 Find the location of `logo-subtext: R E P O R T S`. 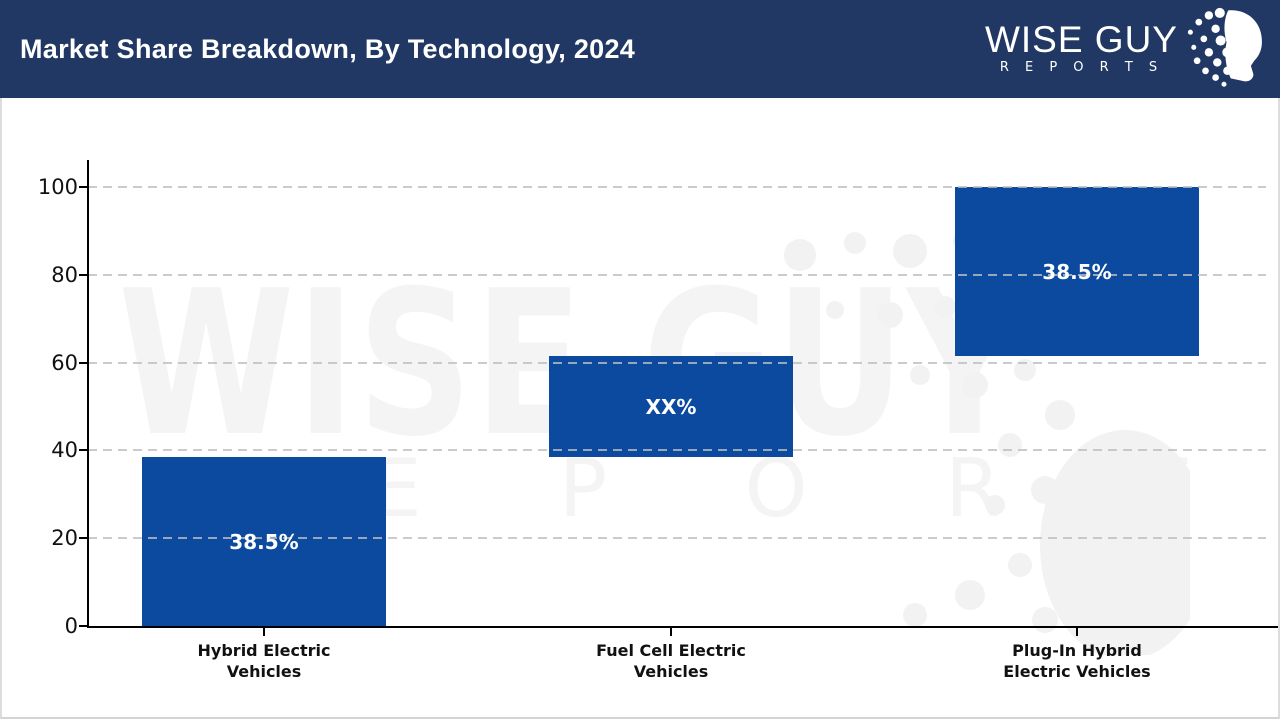

logo-subtext: R E P O R T S is located at coordinates (1081, 67).